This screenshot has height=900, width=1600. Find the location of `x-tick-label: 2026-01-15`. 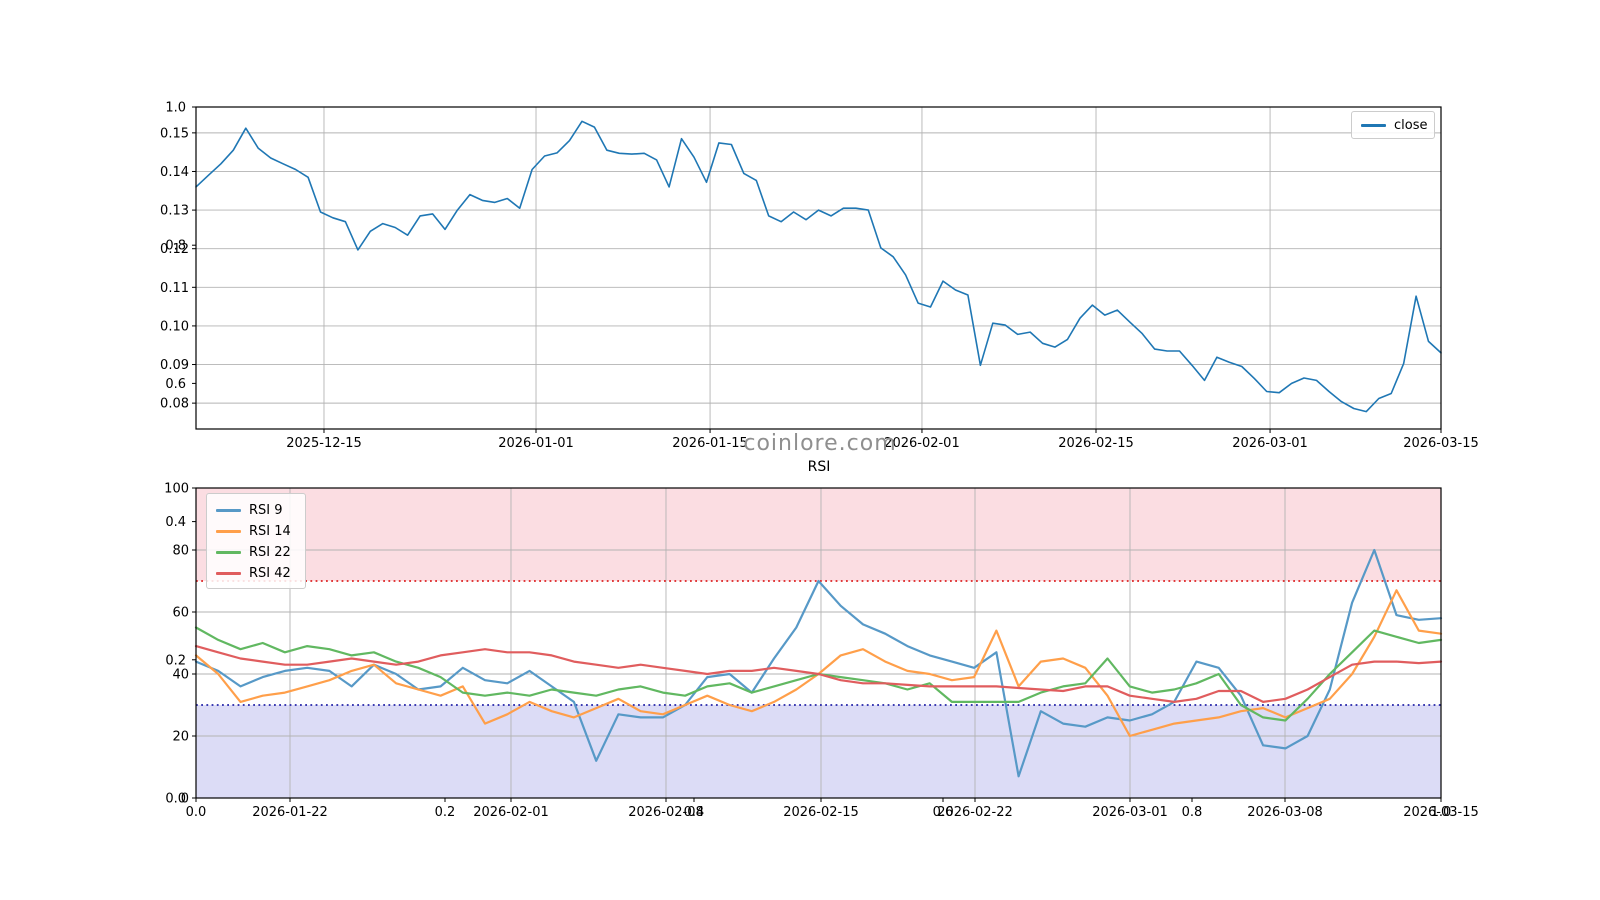

x-tick-label: 2026-01-15 is located at coordinates (710, 443).